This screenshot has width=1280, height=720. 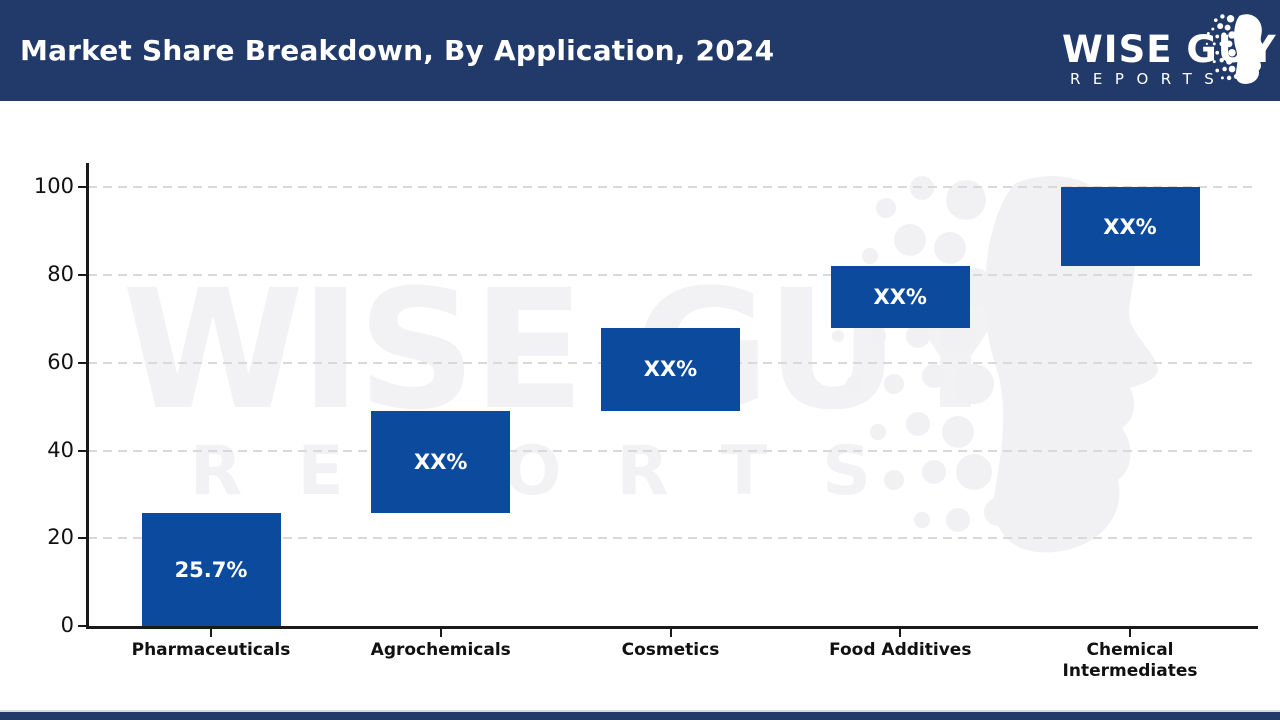 What do you see at coordinates (900, 650) in the screenshot?
I see `x-category-label-food-additives: Food Additives` at bounding box center [900, 650].